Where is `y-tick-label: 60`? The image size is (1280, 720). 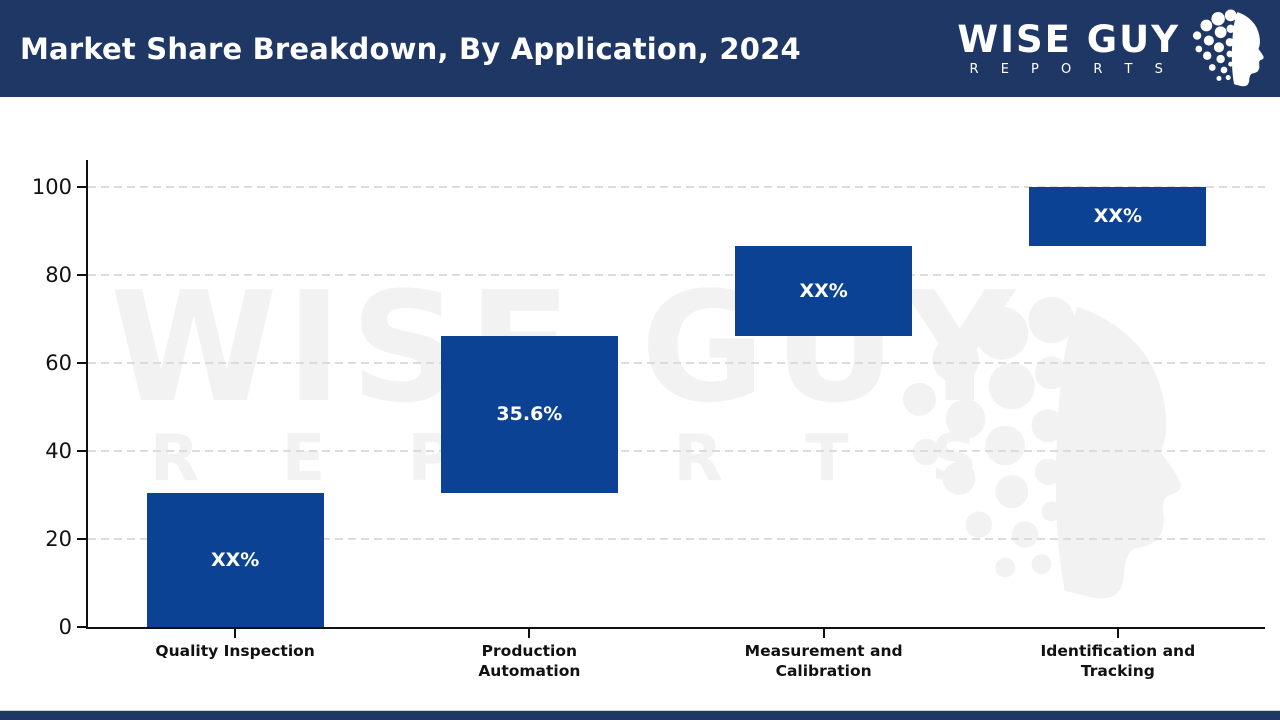 y-tick-label: 60 is located at coordinates (58, 363).